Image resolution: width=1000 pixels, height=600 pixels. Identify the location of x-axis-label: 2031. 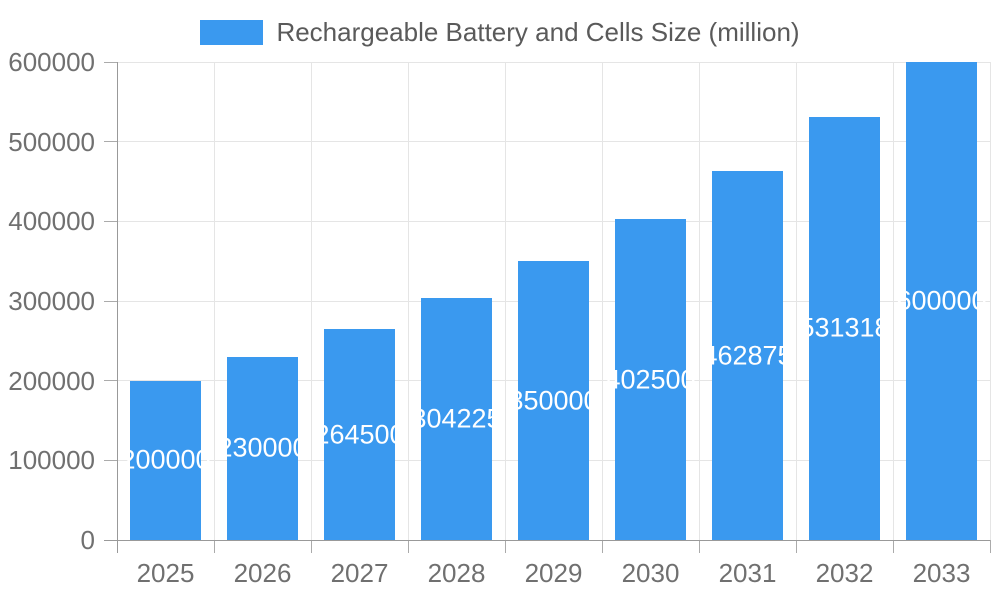
(747, 573).